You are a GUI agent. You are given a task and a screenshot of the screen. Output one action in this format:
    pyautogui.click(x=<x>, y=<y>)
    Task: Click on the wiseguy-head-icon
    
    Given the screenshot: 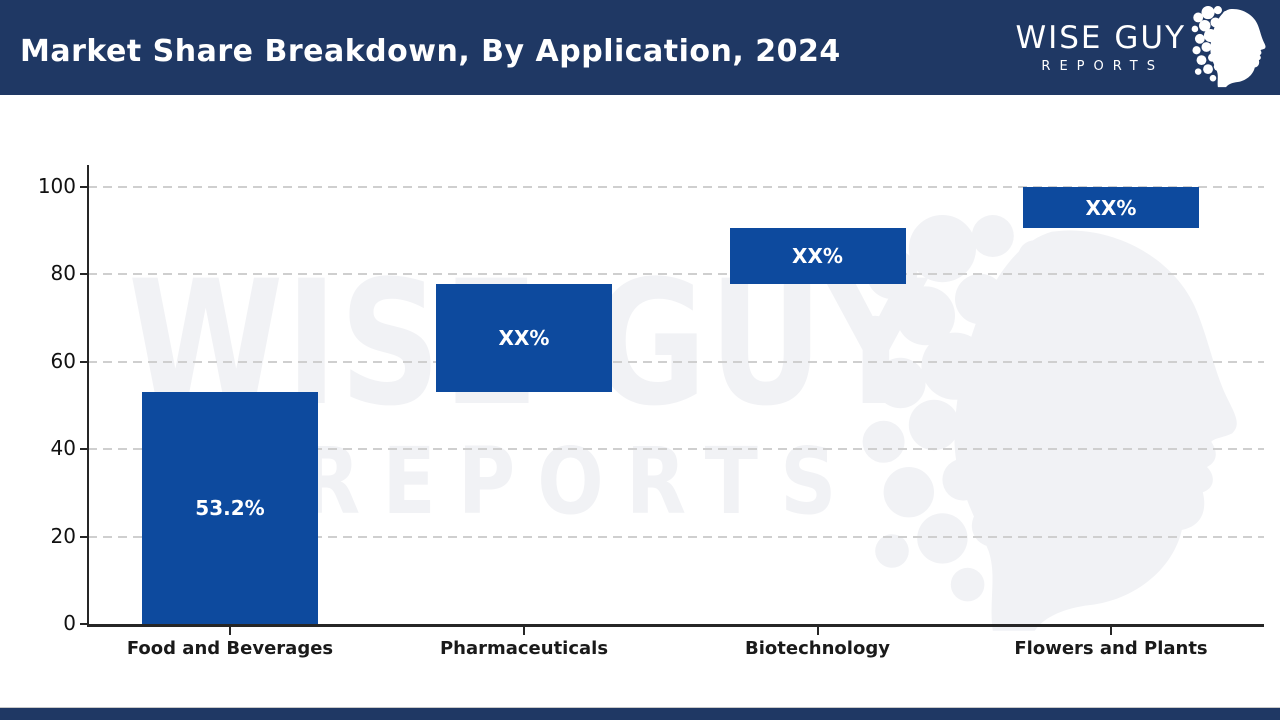 What is the action you would take?
    pyautogui.click(x=1228, y=47)
    